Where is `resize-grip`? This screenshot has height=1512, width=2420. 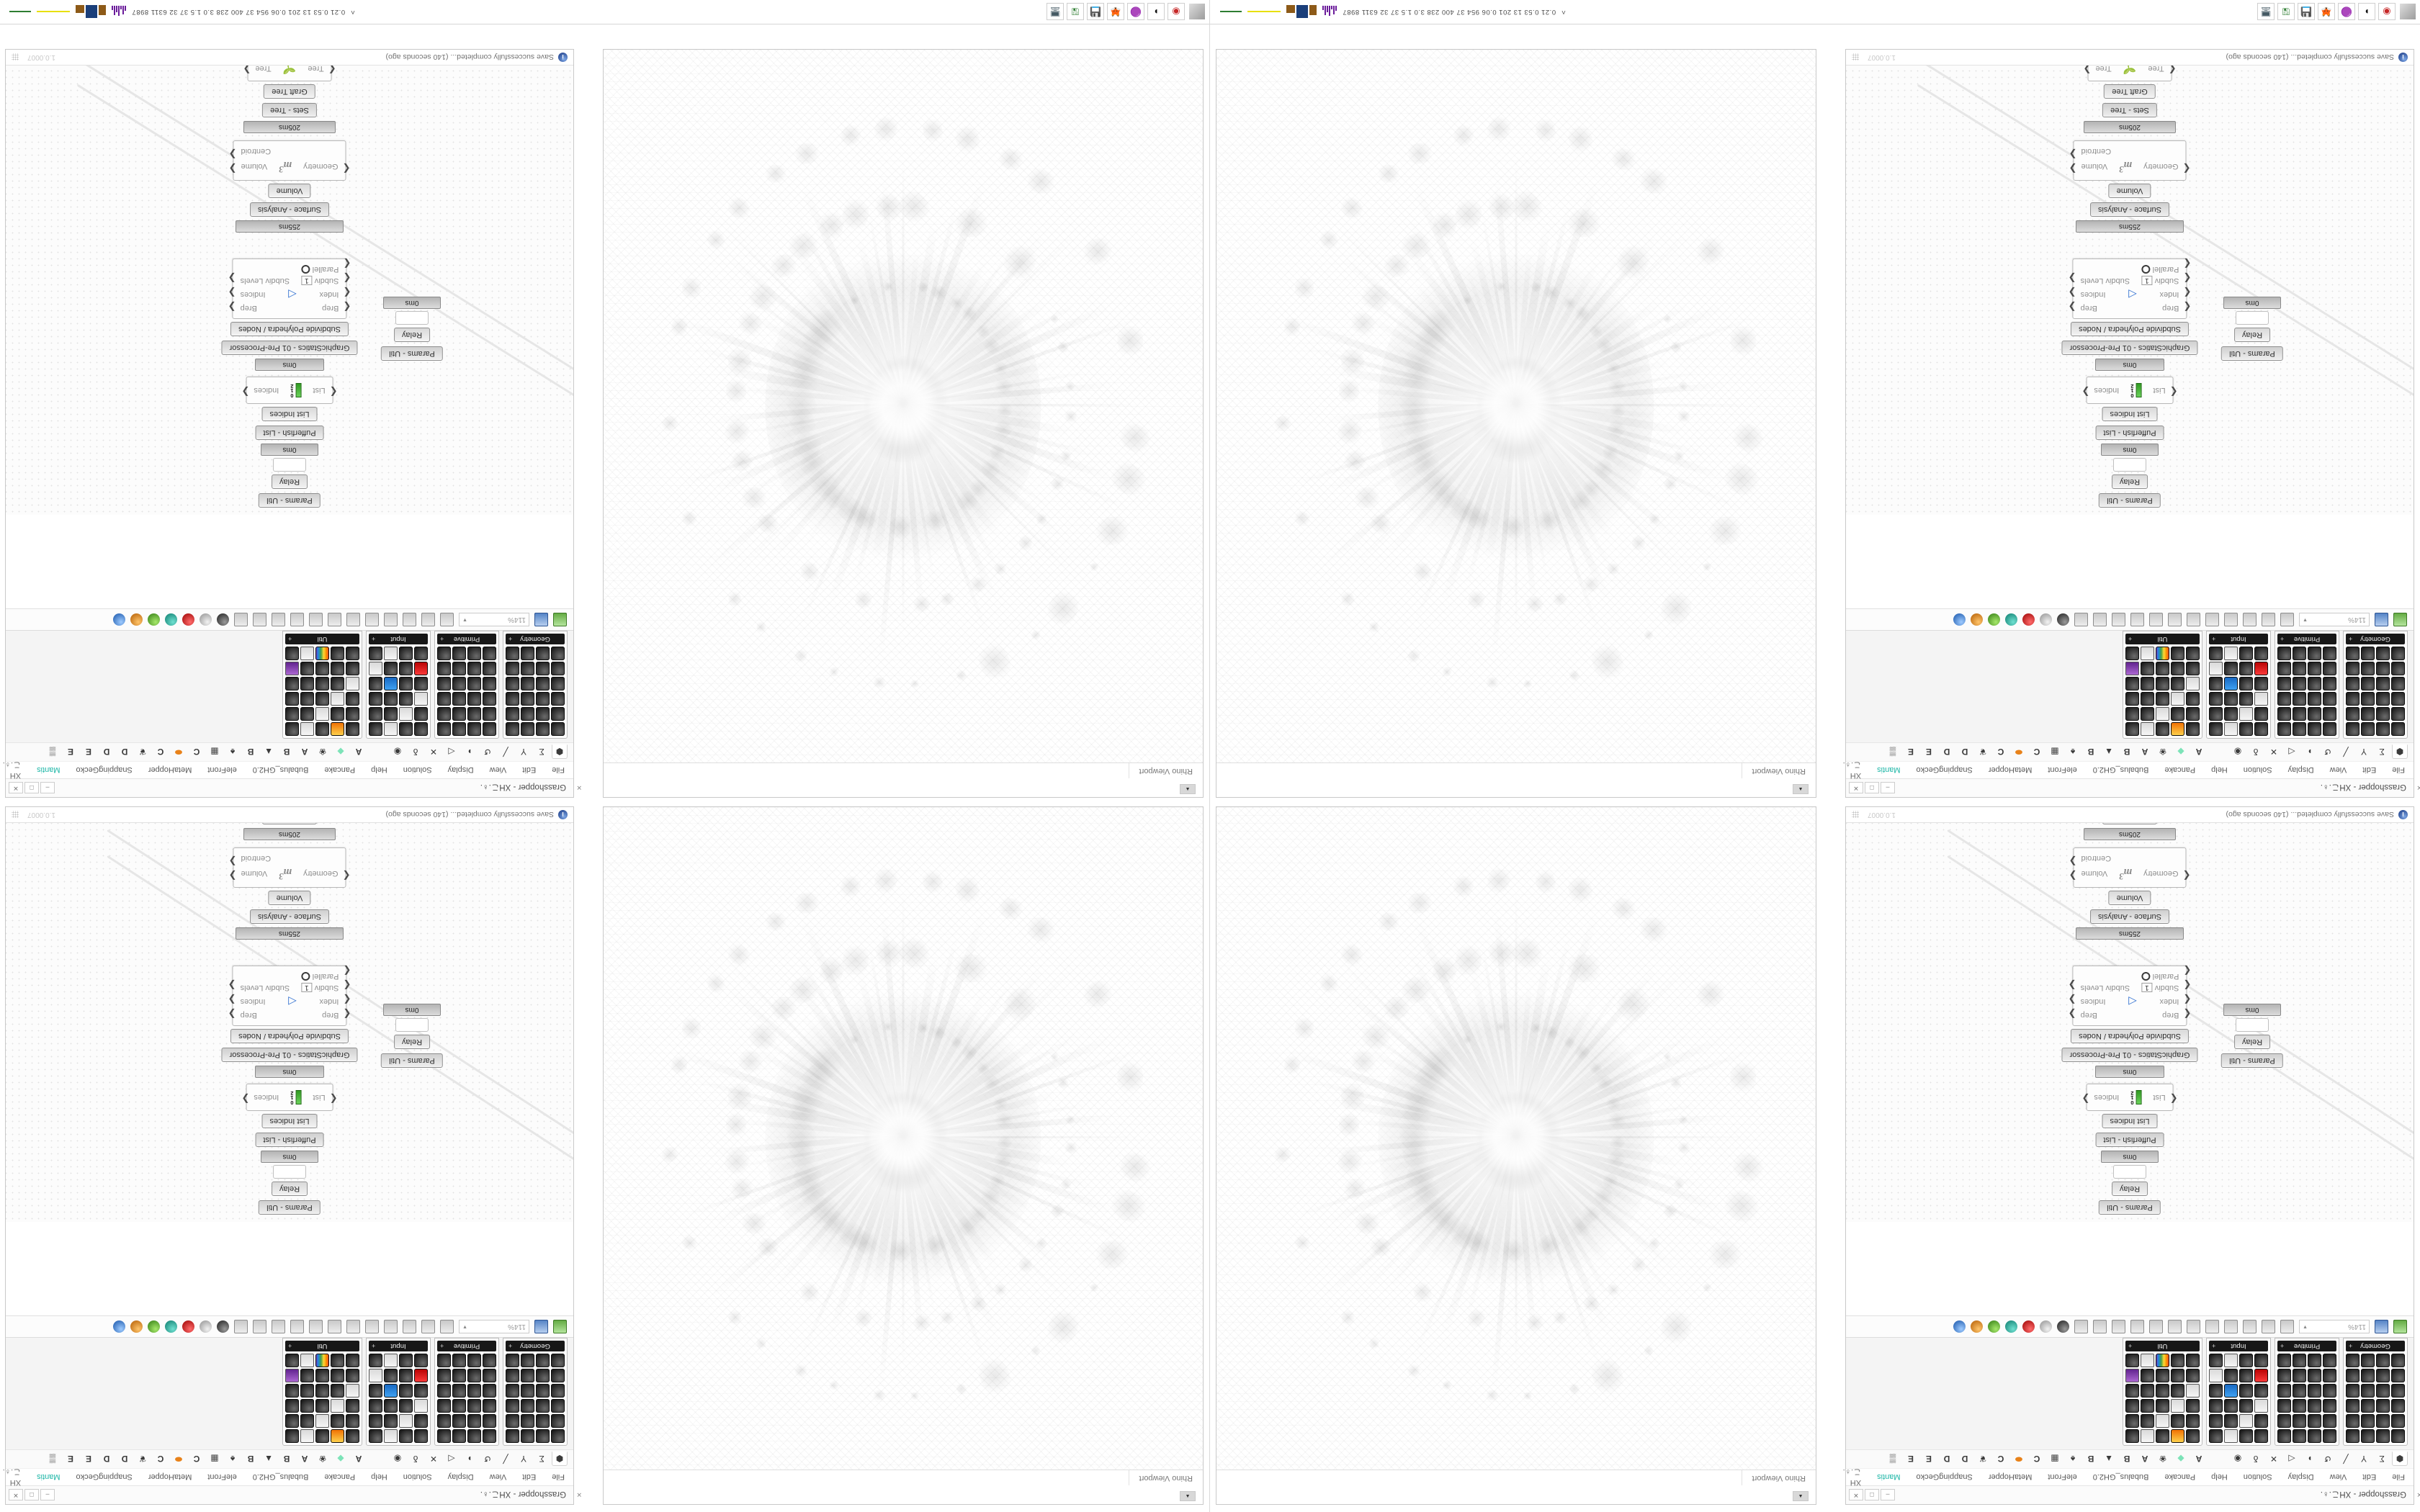 resize-grip is located at coordinates (15, 815).